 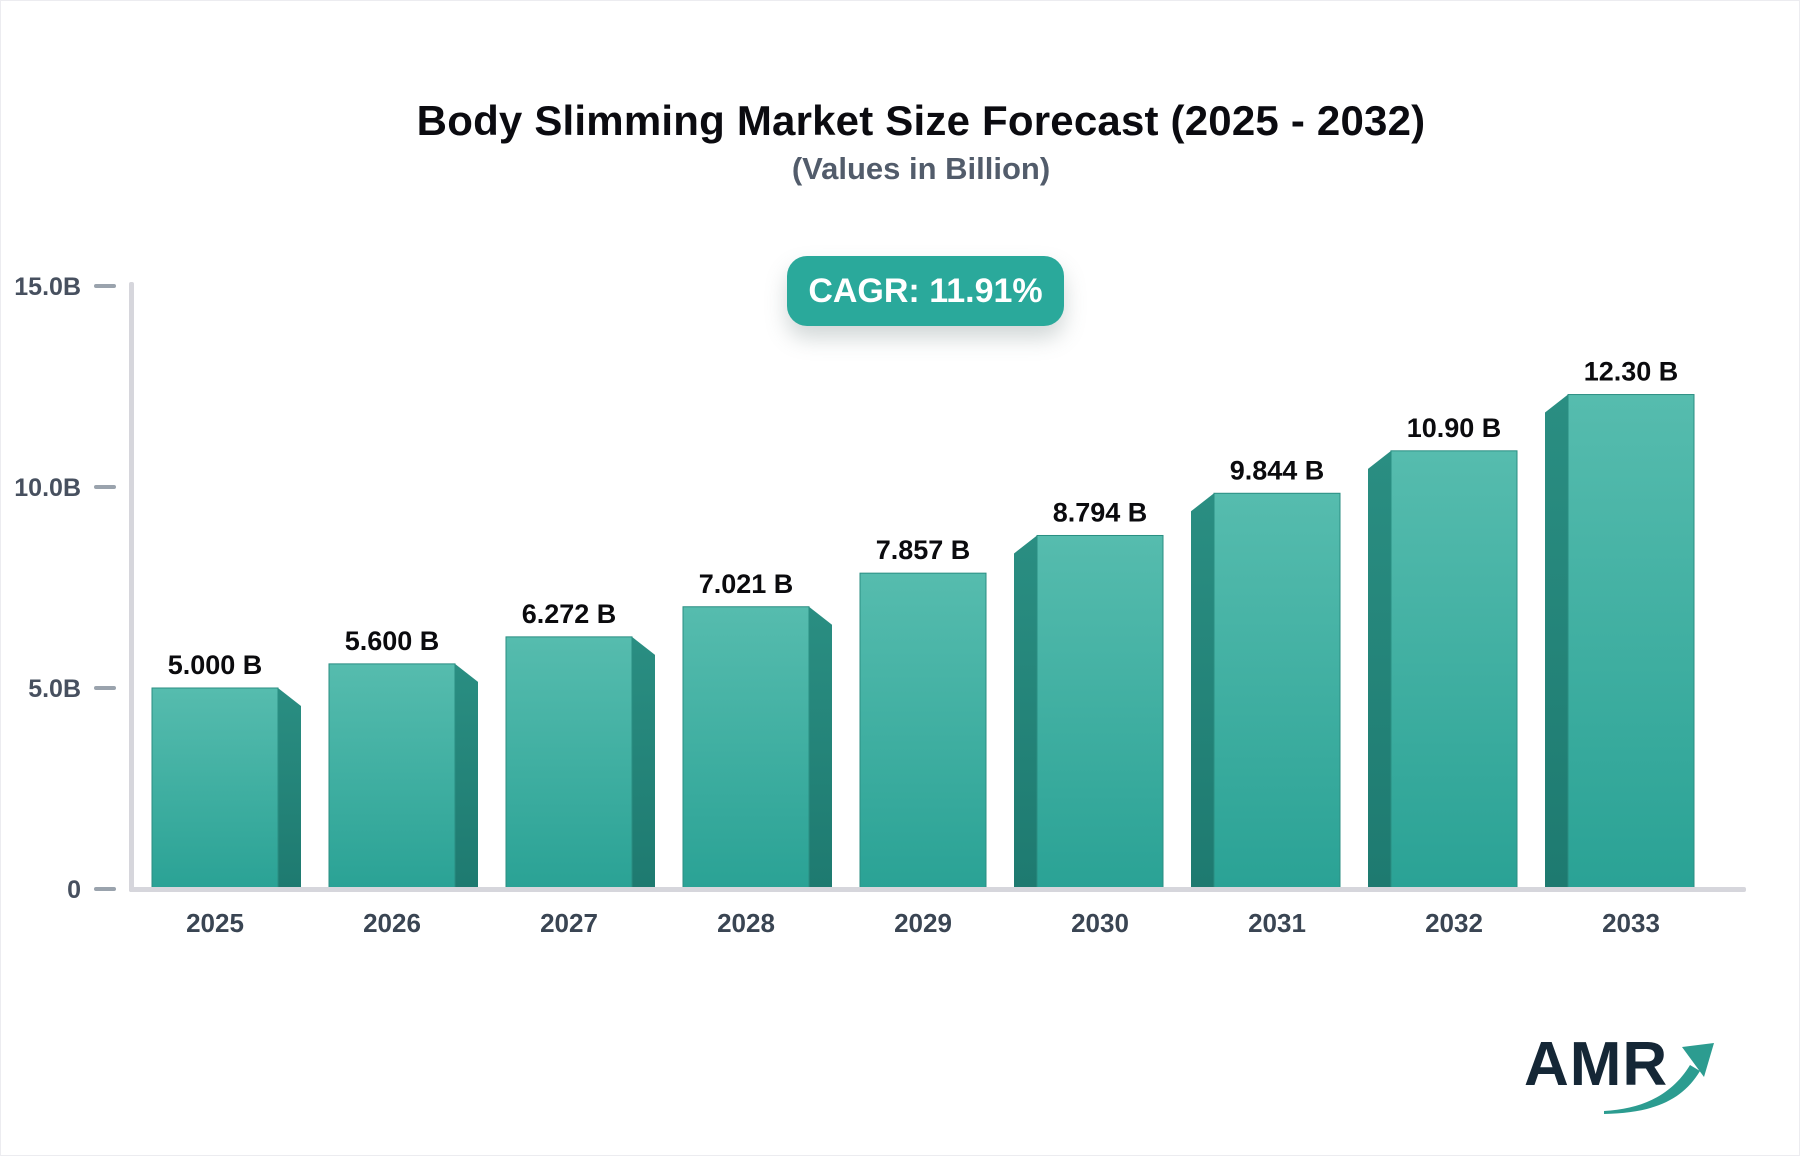 I want to click on bar-value-label: 10.90 B, so click(x=1454, y=428).